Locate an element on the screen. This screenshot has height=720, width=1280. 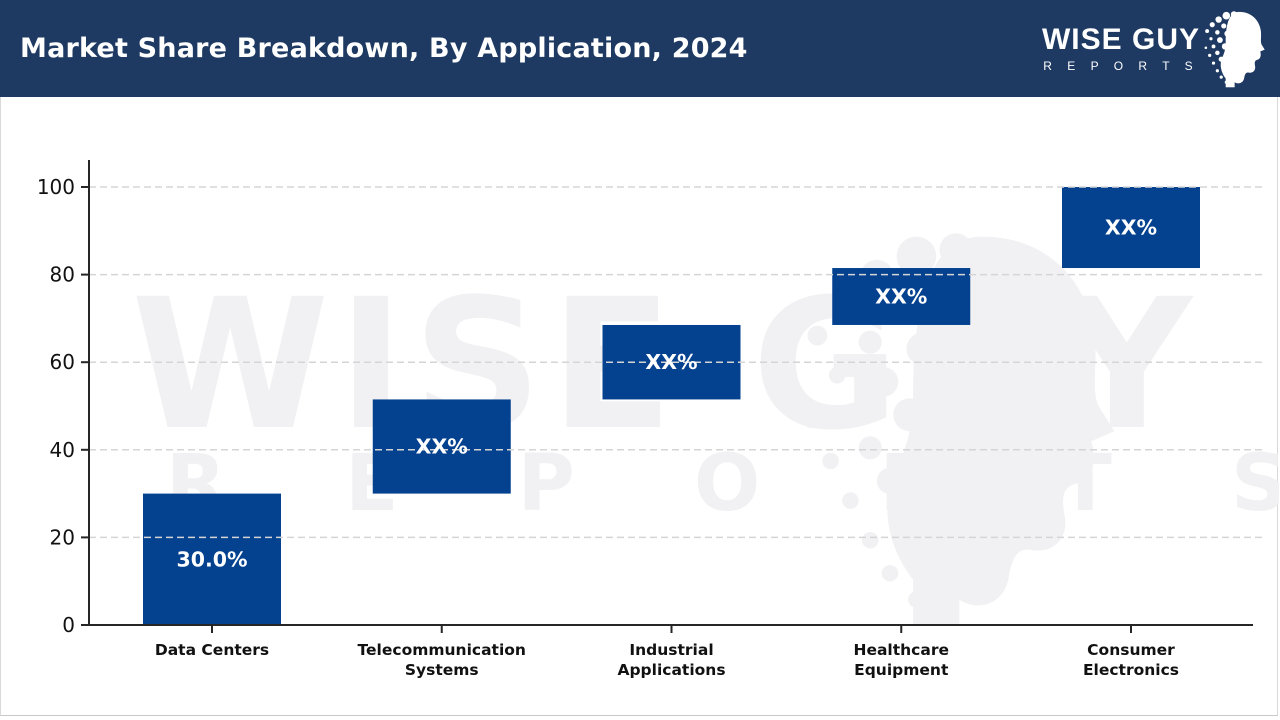
bar-telecommunication-systems is located at coordinates (441, 446).